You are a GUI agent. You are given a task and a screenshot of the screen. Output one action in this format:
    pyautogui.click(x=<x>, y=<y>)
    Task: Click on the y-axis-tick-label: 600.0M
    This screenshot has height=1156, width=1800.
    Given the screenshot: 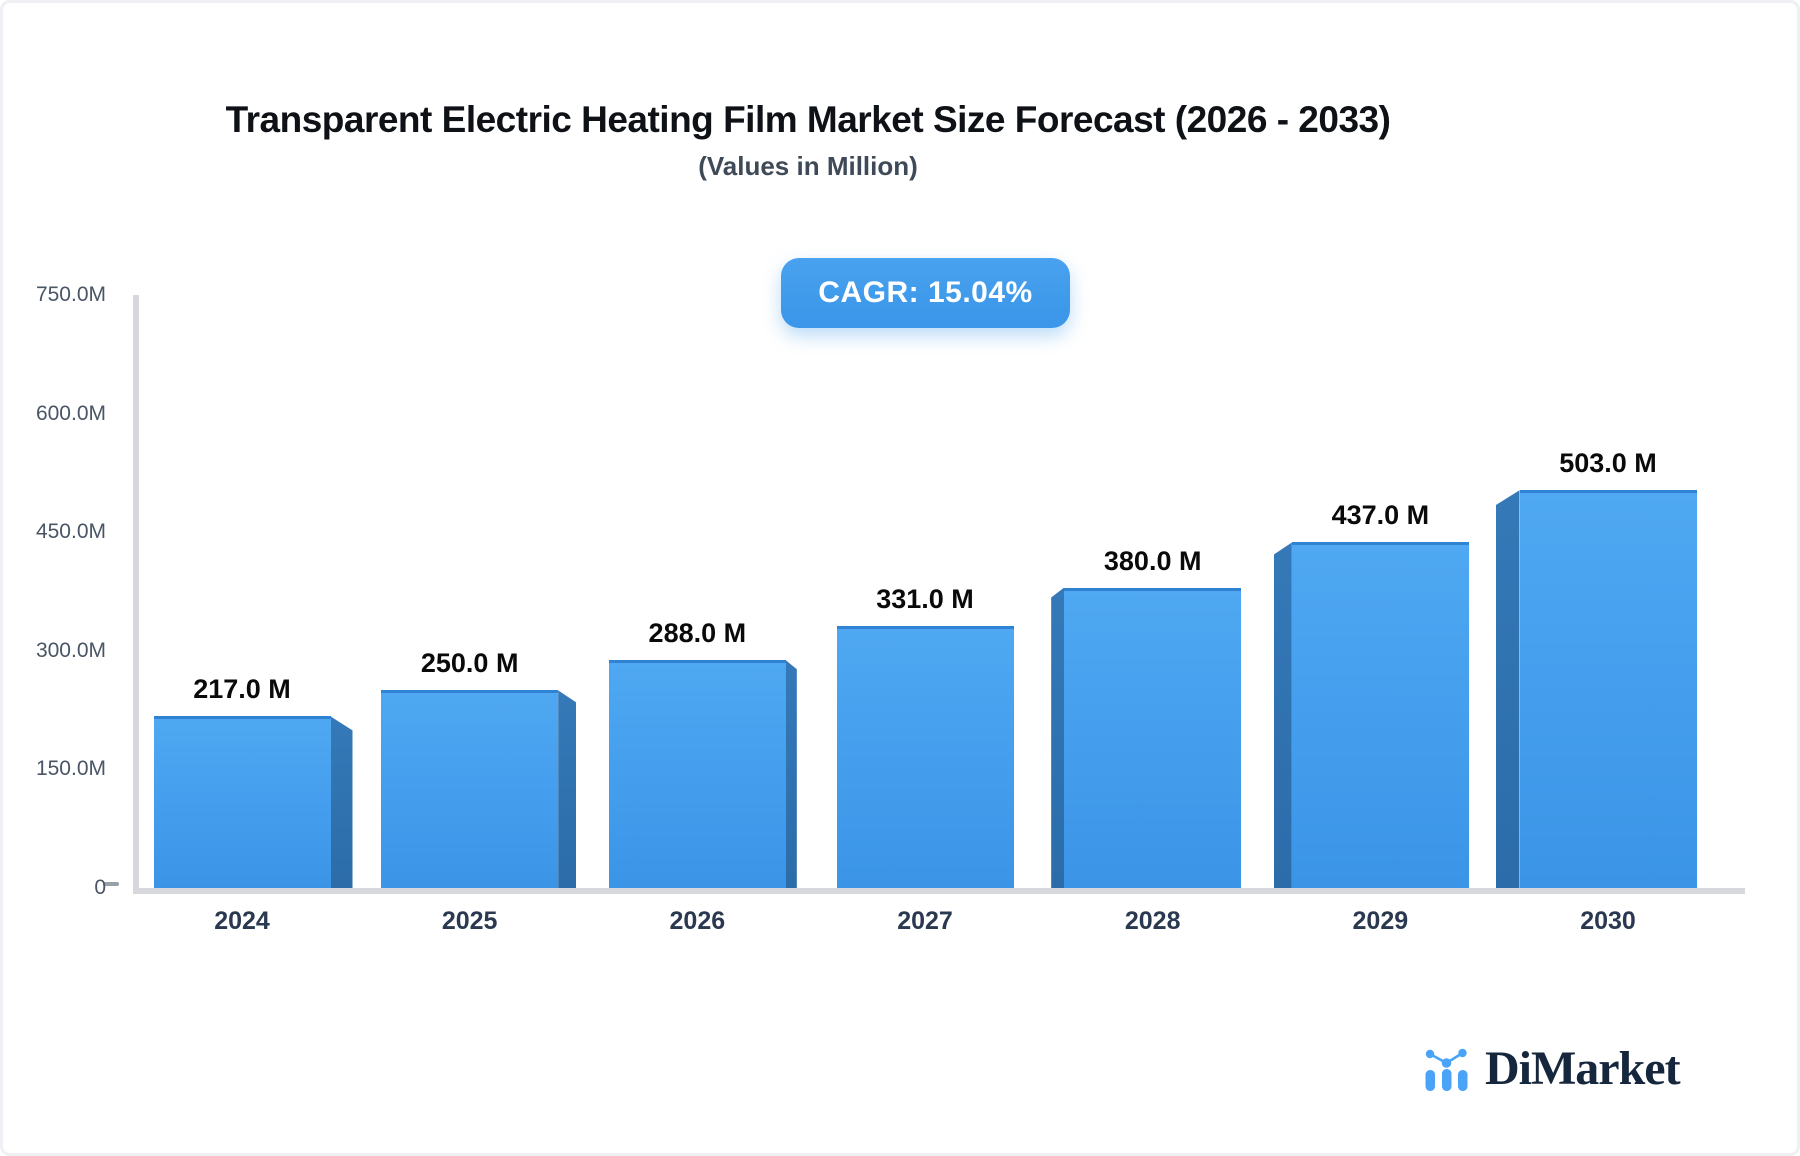 What is the action you would take?
    pyautogui.click(x=70, y=413)
    